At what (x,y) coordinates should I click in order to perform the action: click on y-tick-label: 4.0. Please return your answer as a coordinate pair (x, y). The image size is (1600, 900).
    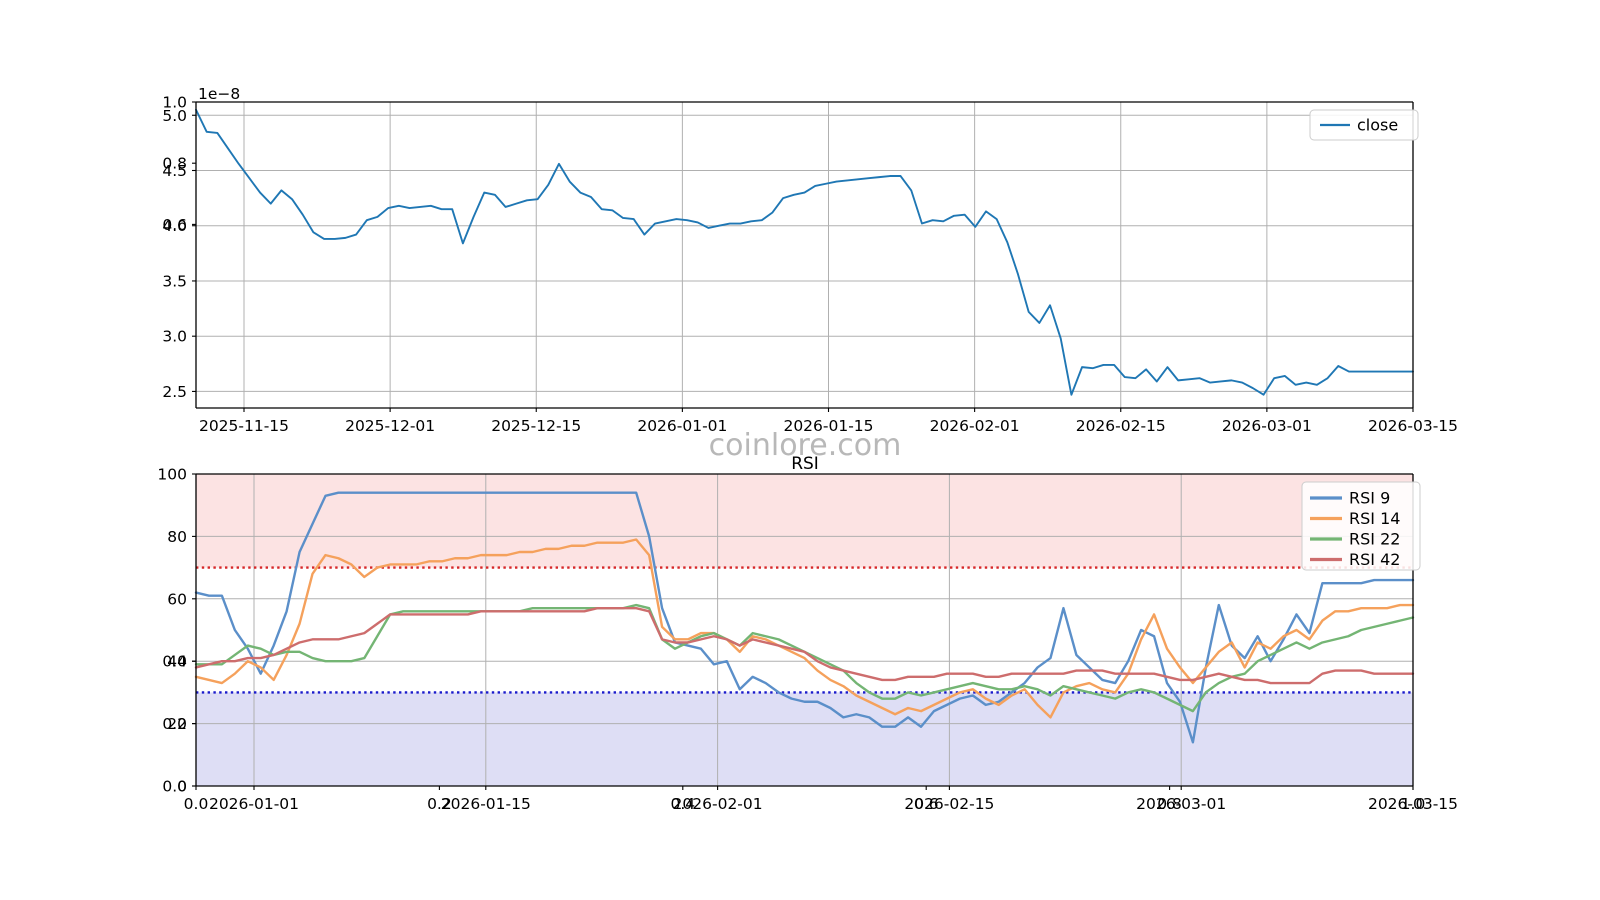
    Looking at the image, I should click on (174, 226).